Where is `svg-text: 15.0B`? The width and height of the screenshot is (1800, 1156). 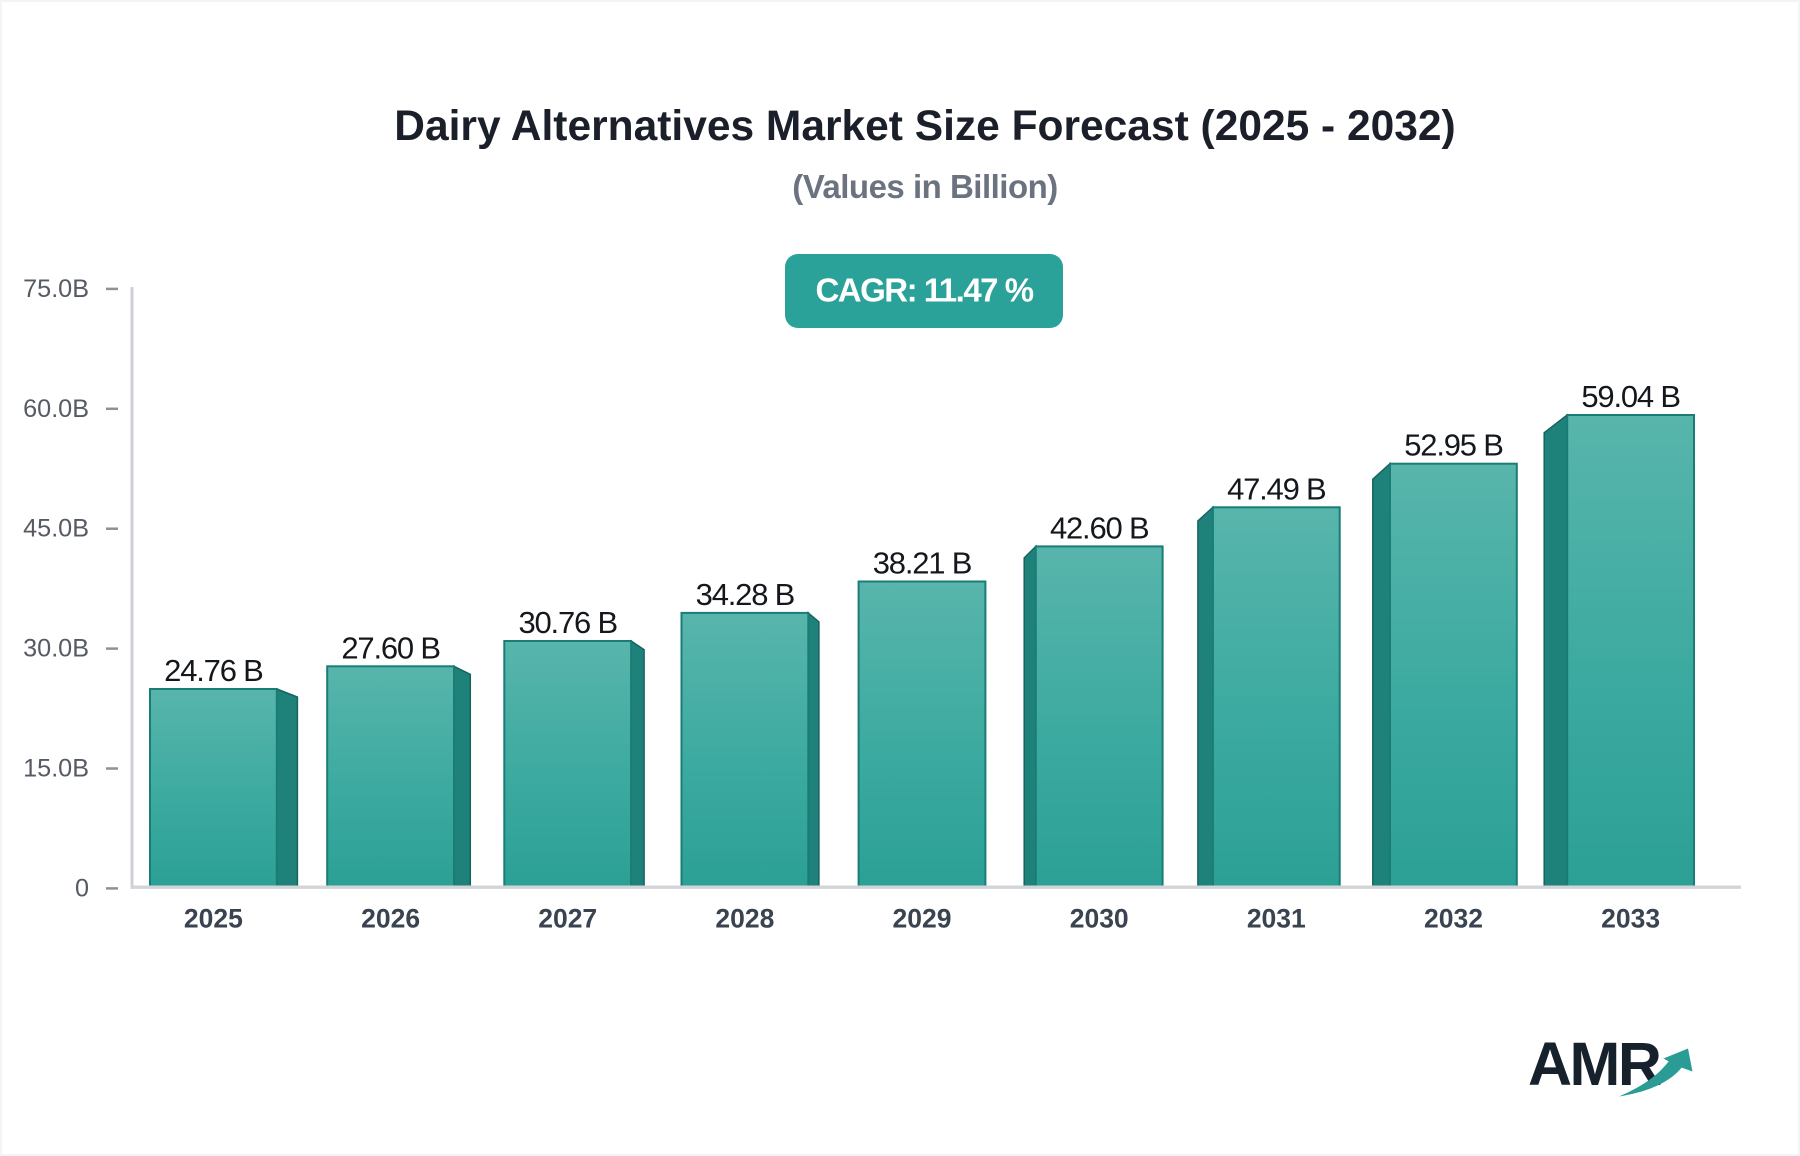
svg-text: 15.0B is located at coordinates (56, 769).